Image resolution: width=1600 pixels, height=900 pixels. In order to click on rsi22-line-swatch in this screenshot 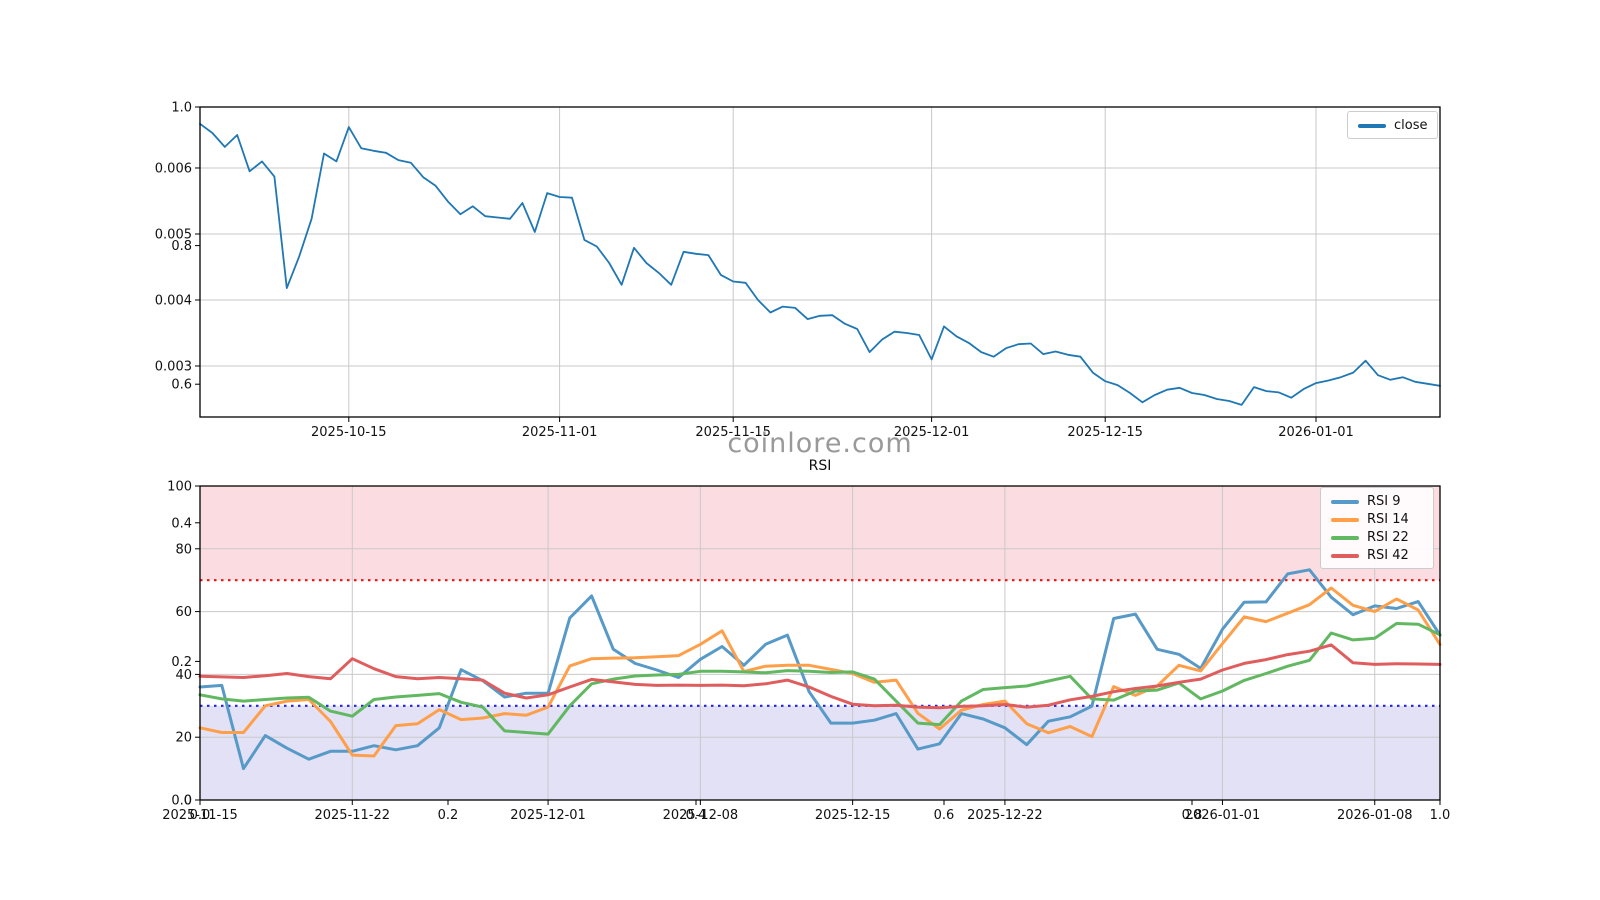, I will do `click(1345, 538)`.